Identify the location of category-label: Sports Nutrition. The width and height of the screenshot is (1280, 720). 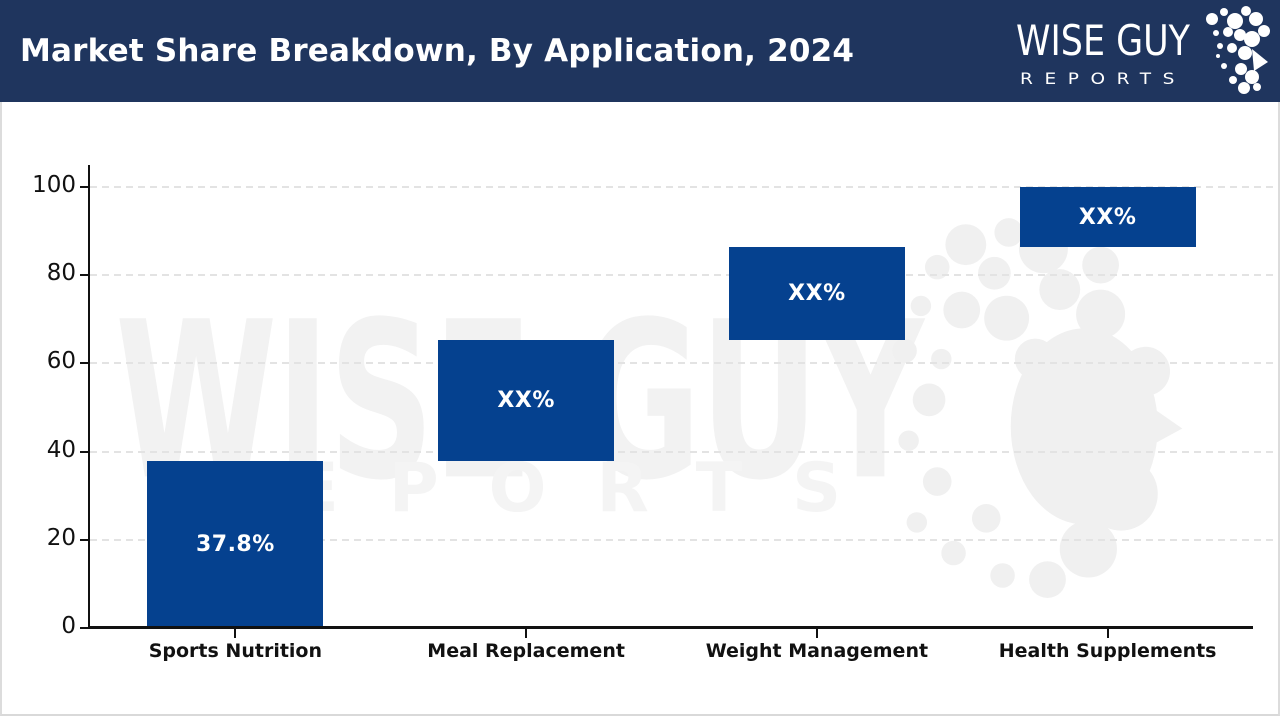
(235, 651).